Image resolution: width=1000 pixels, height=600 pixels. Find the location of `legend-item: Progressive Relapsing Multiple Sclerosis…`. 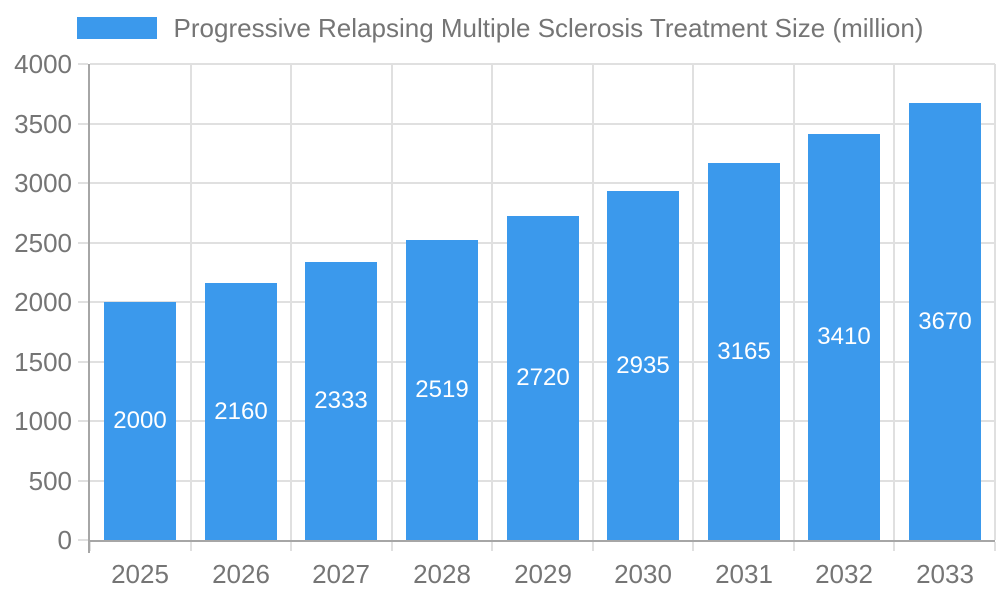

legend-item: Progressive Relapsing Multiple Sclerosis… is located at coordinates (500, 28).